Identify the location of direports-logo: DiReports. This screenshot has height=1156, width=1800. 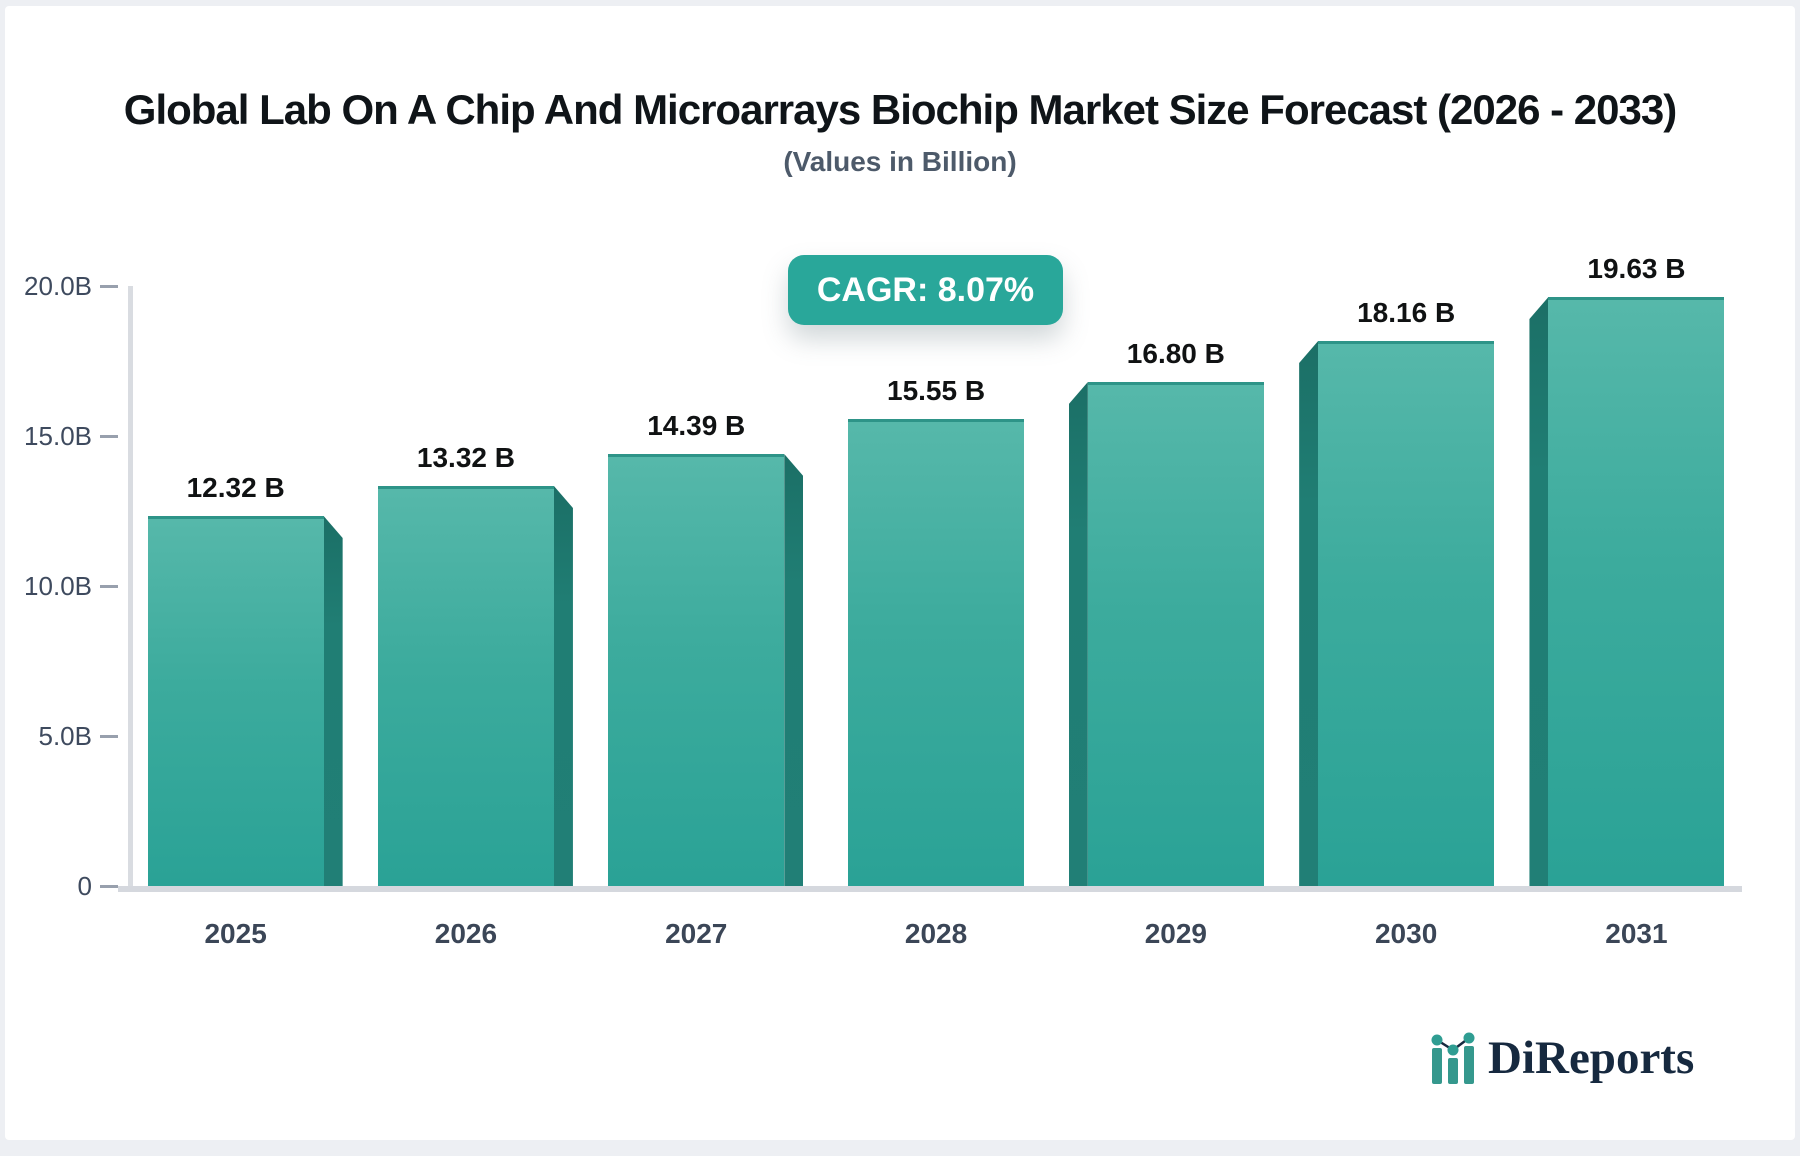
(1562, 1058).